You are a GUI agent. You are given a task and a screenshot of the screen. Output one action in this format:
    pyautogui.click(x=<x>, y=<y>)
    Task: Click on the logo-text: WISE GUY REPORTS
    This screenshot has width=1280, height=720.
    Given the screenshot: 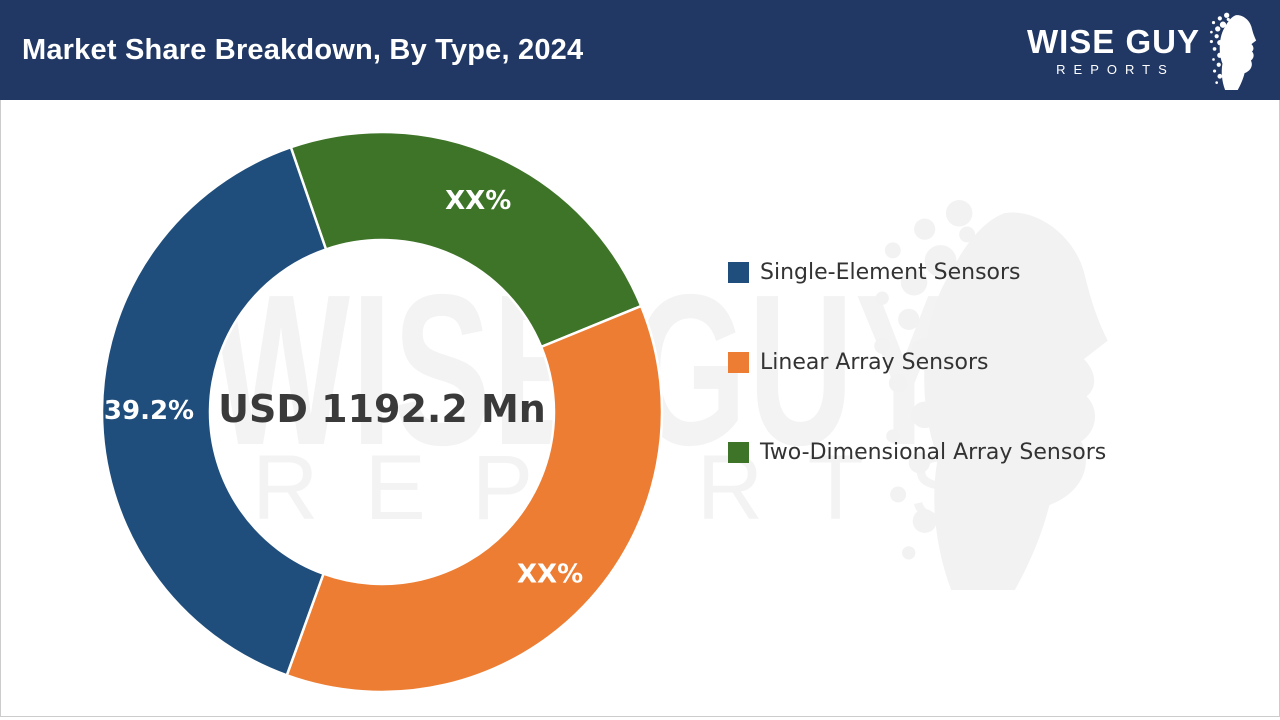 What is the action you would take?
    pyautogui.click(x=1113, y=50)
    